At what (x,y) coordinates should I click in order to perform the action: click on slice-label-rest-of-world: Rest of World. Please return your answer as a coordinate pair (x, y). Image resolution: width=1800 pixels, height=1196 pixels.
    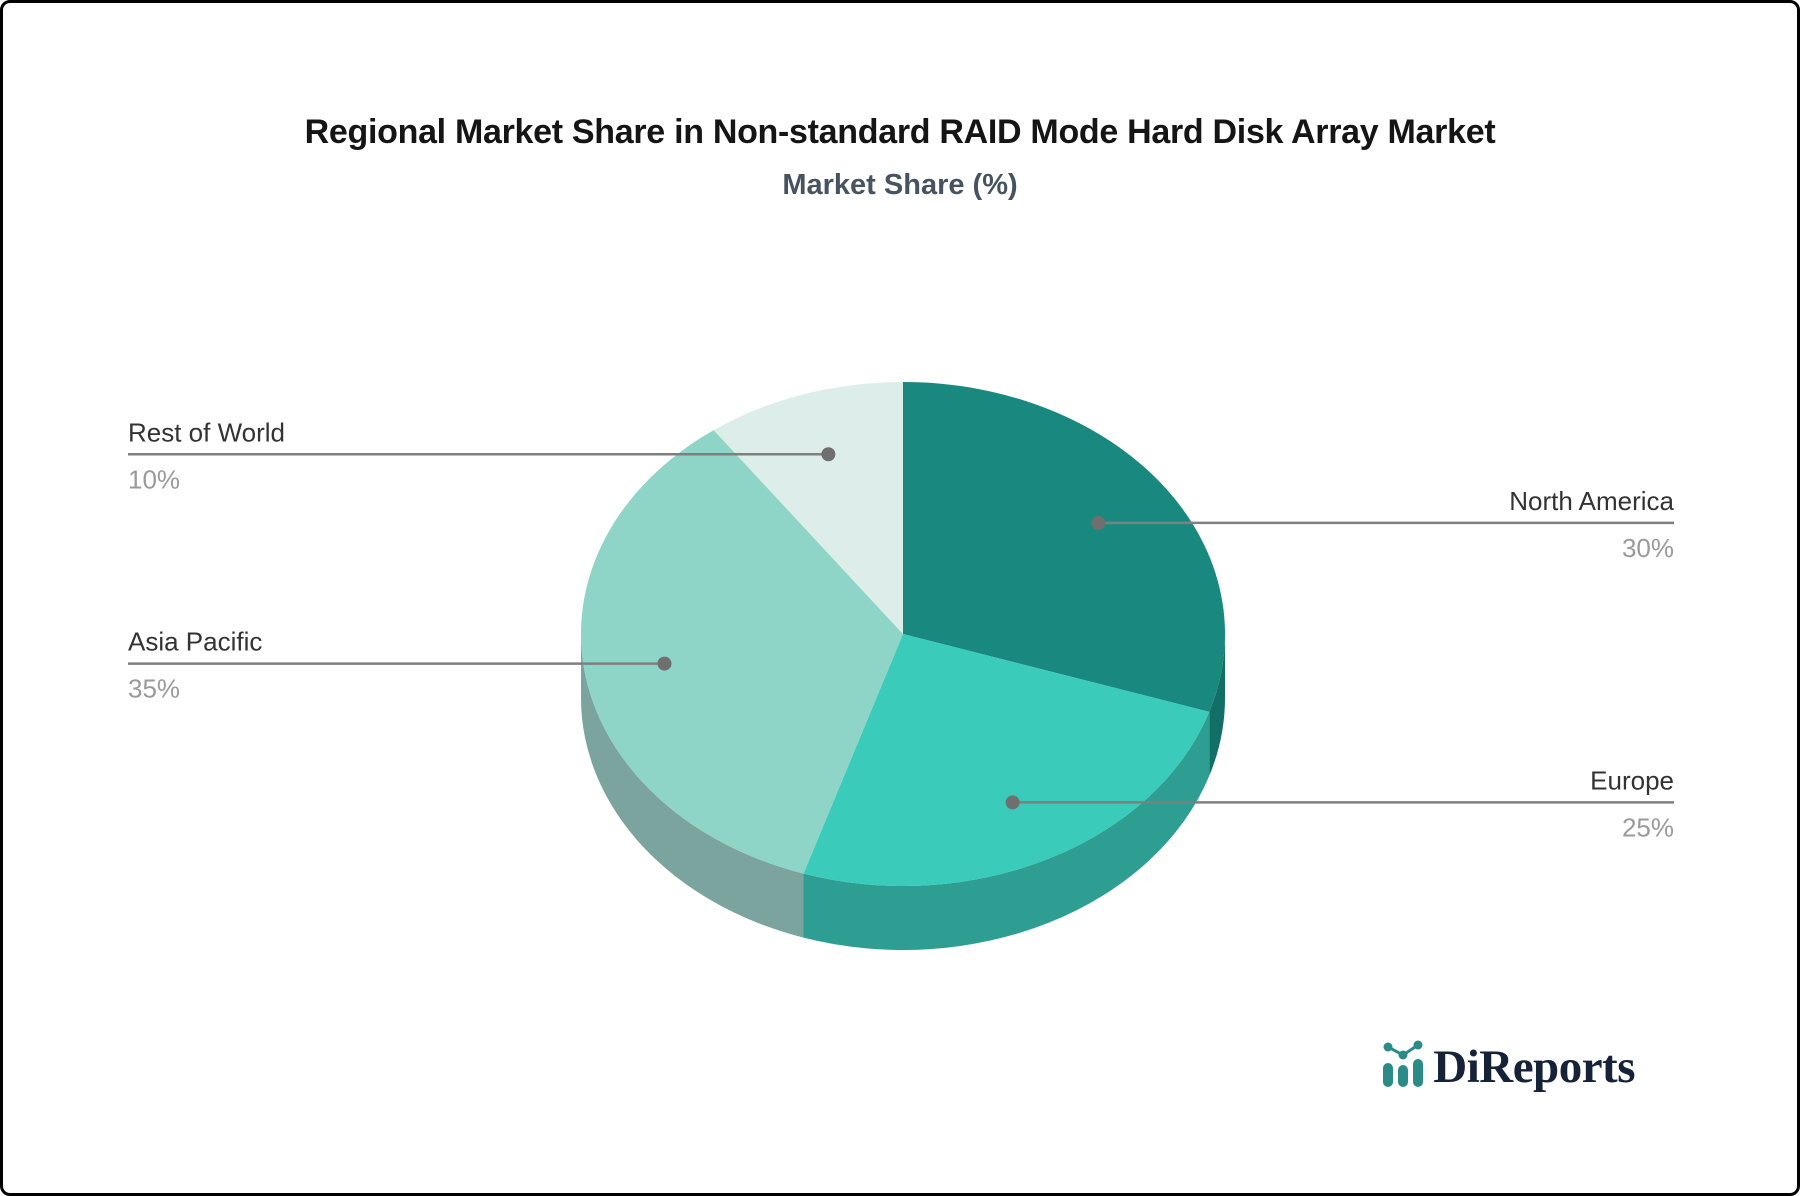
    Looking at the image, I should click on (206, 432).